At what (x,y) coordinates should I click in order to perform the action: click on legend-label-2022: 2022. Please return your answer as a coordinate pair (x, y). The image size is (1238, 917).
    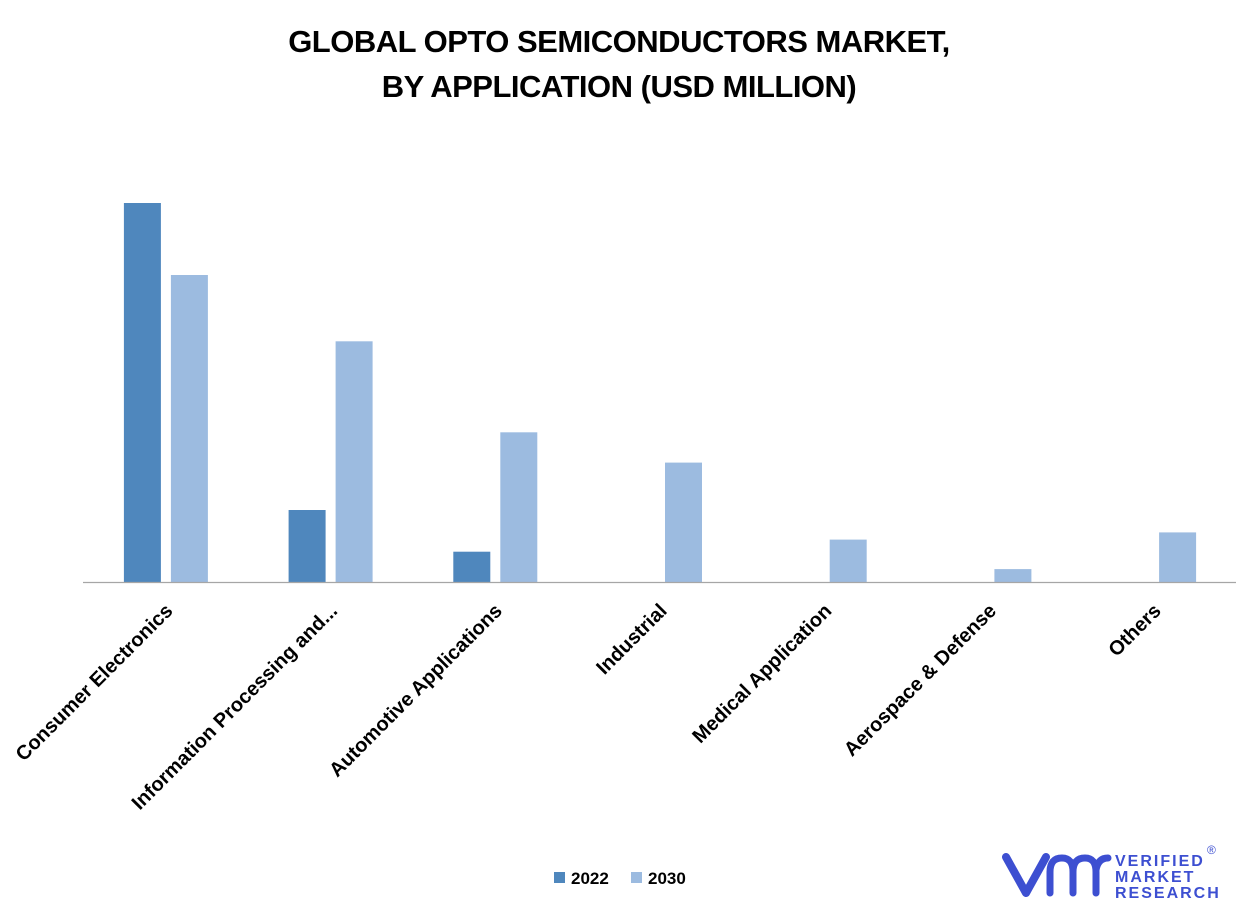
    Looking at the image, I should click on (590, 878).